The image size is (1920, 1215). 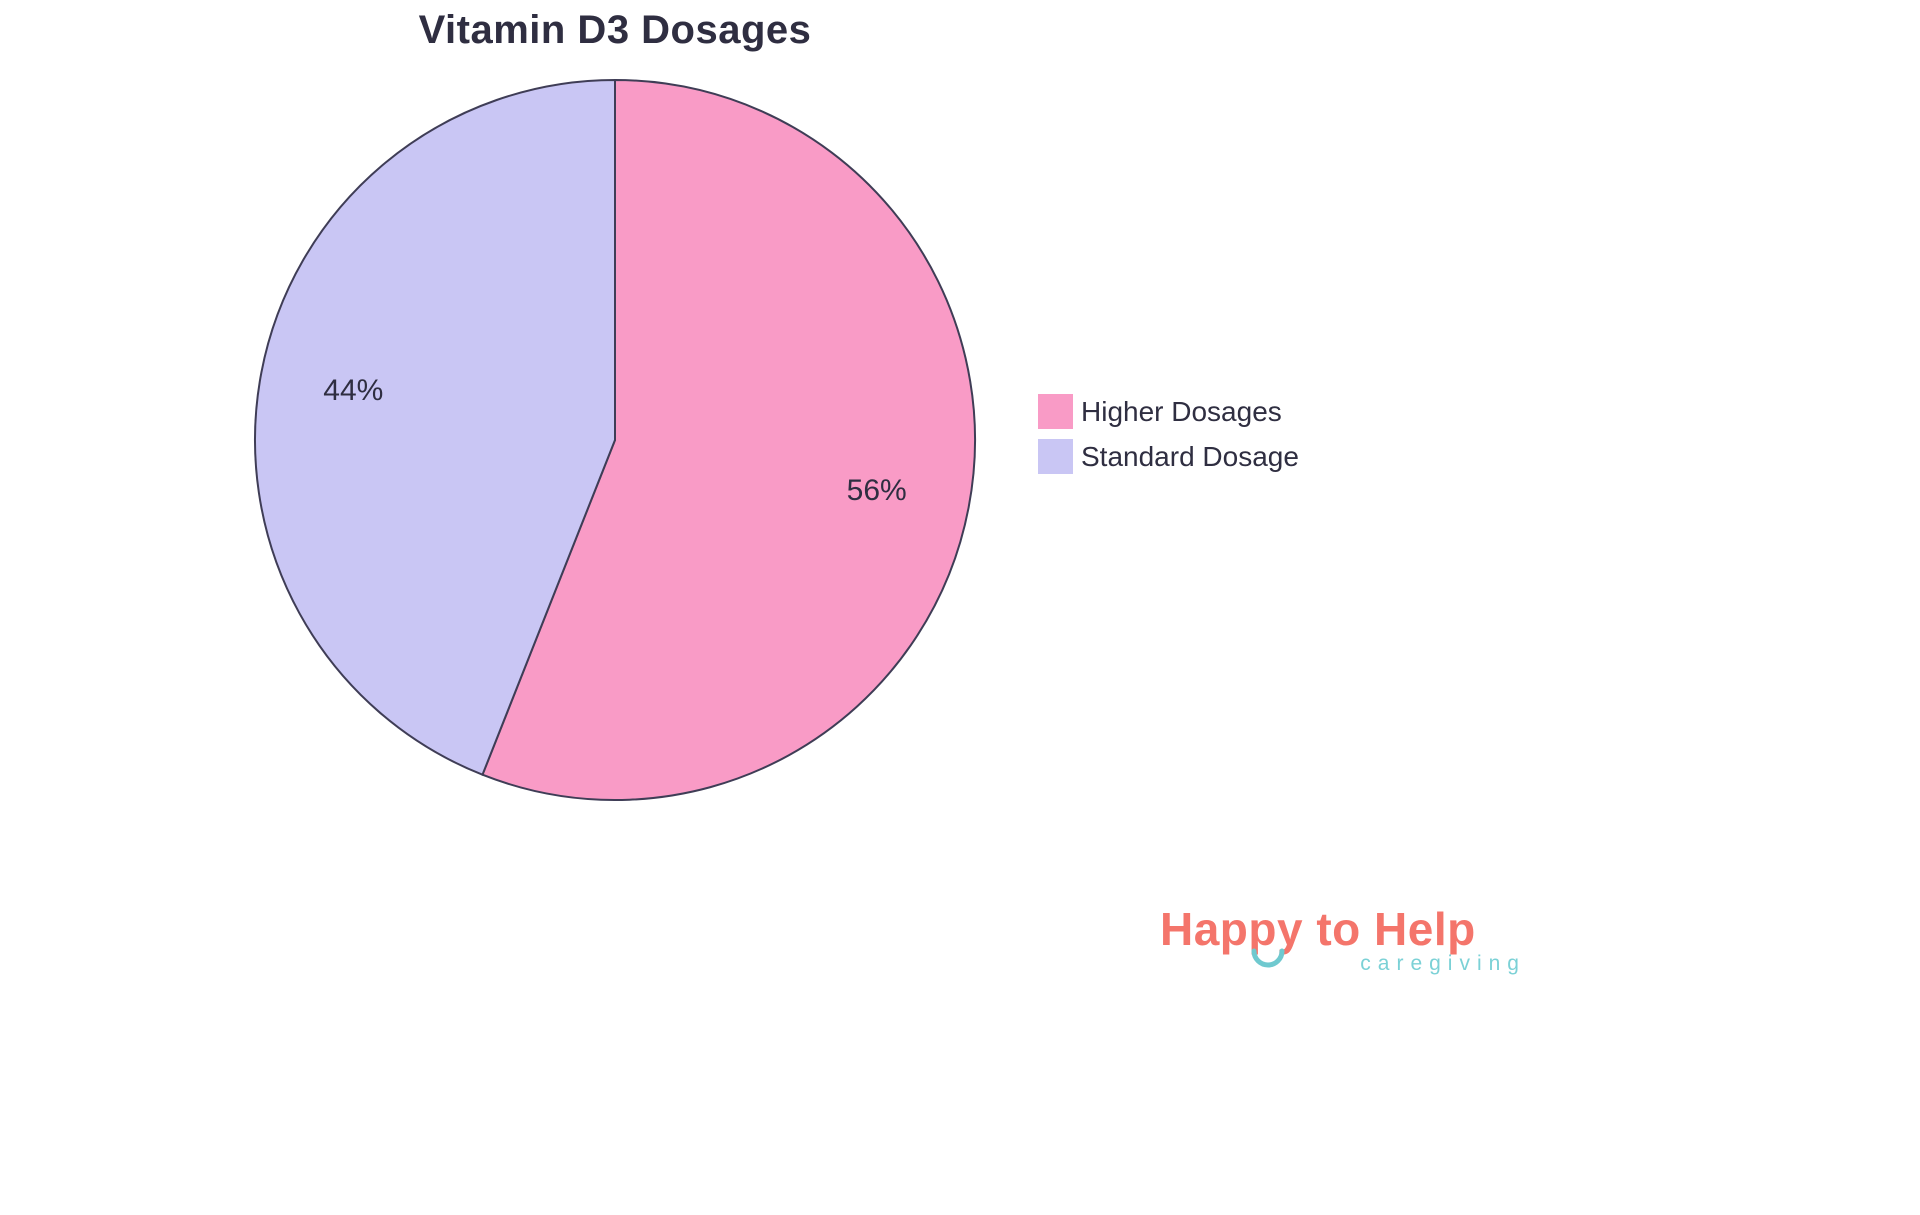 I want to click on slice-value-label-0: 56%, so click(x=877, y=490).